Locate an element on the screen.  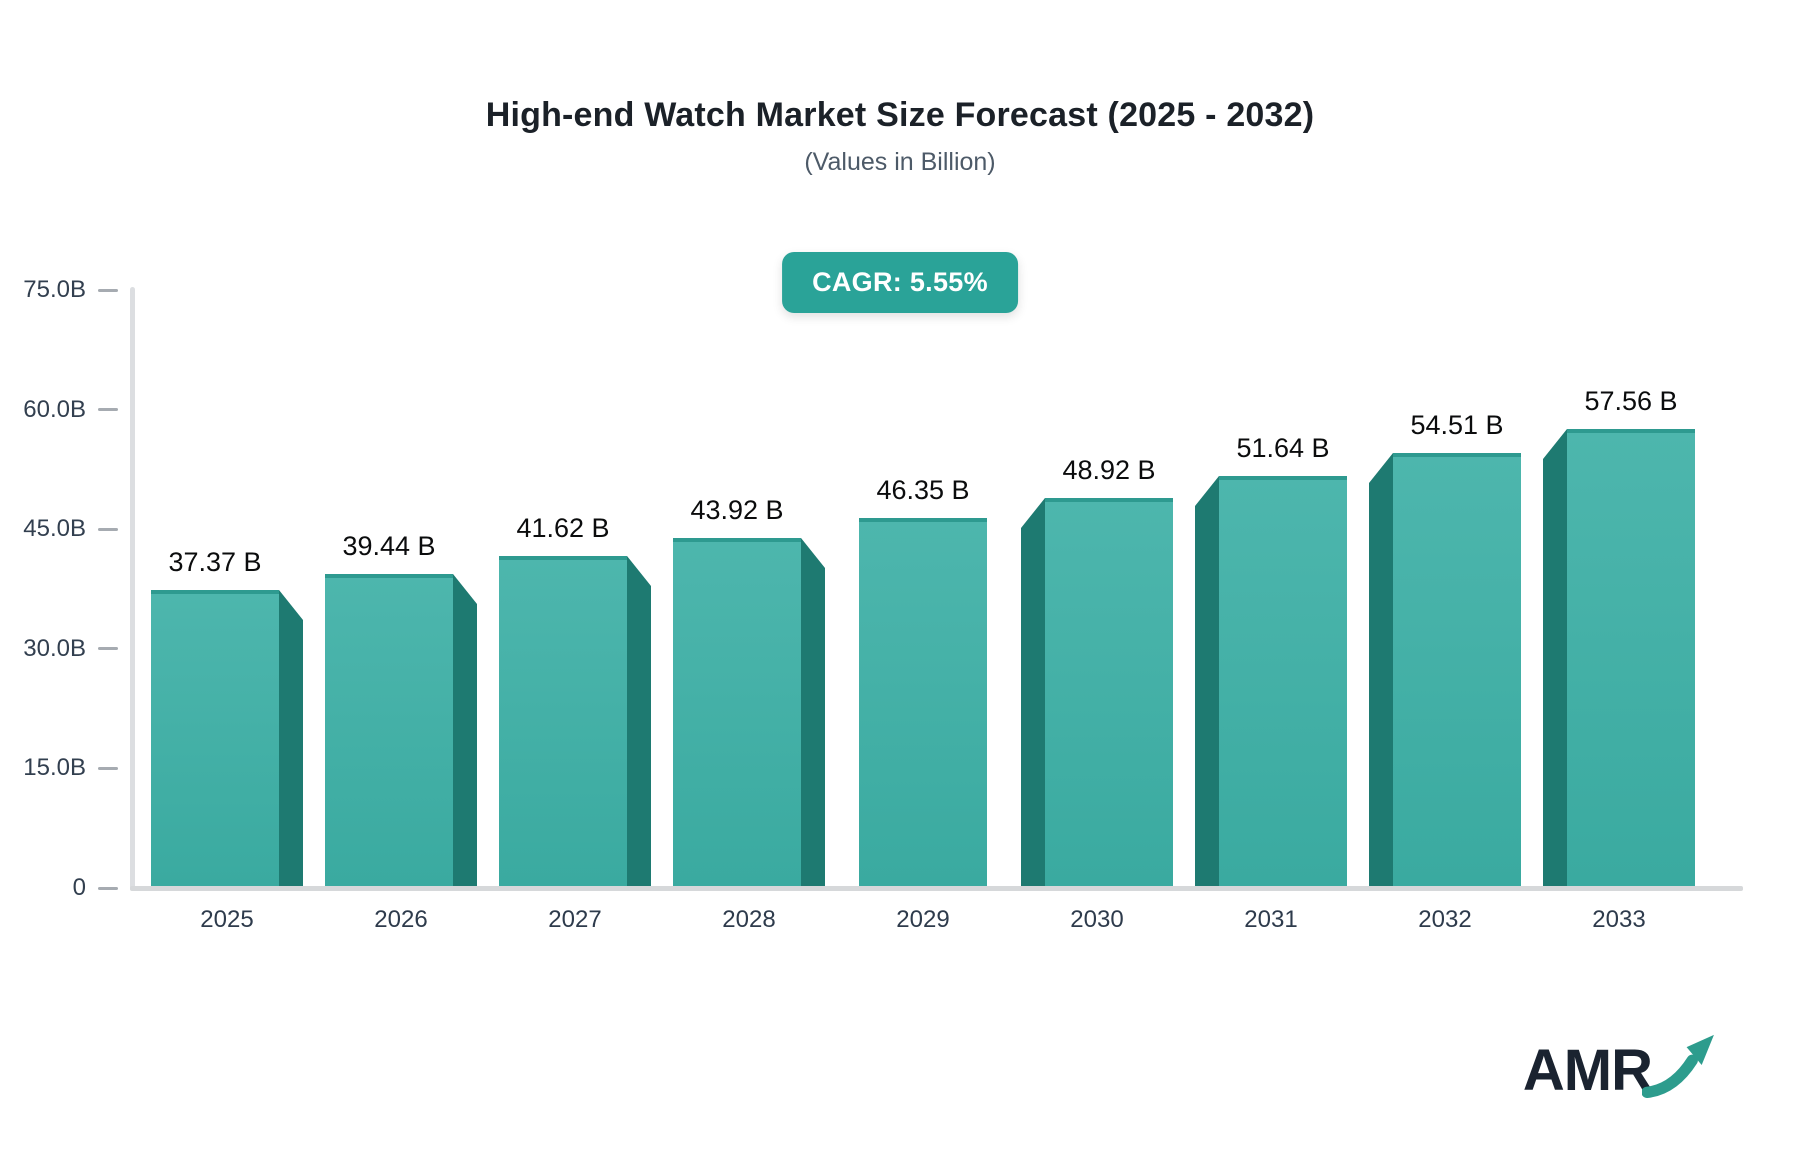
bar-group: 41.62 B 2027 is located at coordinates (575, 611).